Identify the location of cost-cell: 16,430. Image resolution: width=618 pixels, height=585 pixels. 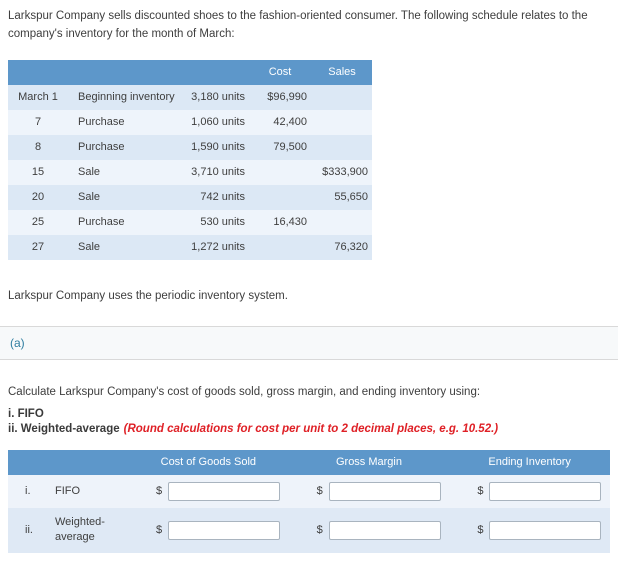
(290, 222).